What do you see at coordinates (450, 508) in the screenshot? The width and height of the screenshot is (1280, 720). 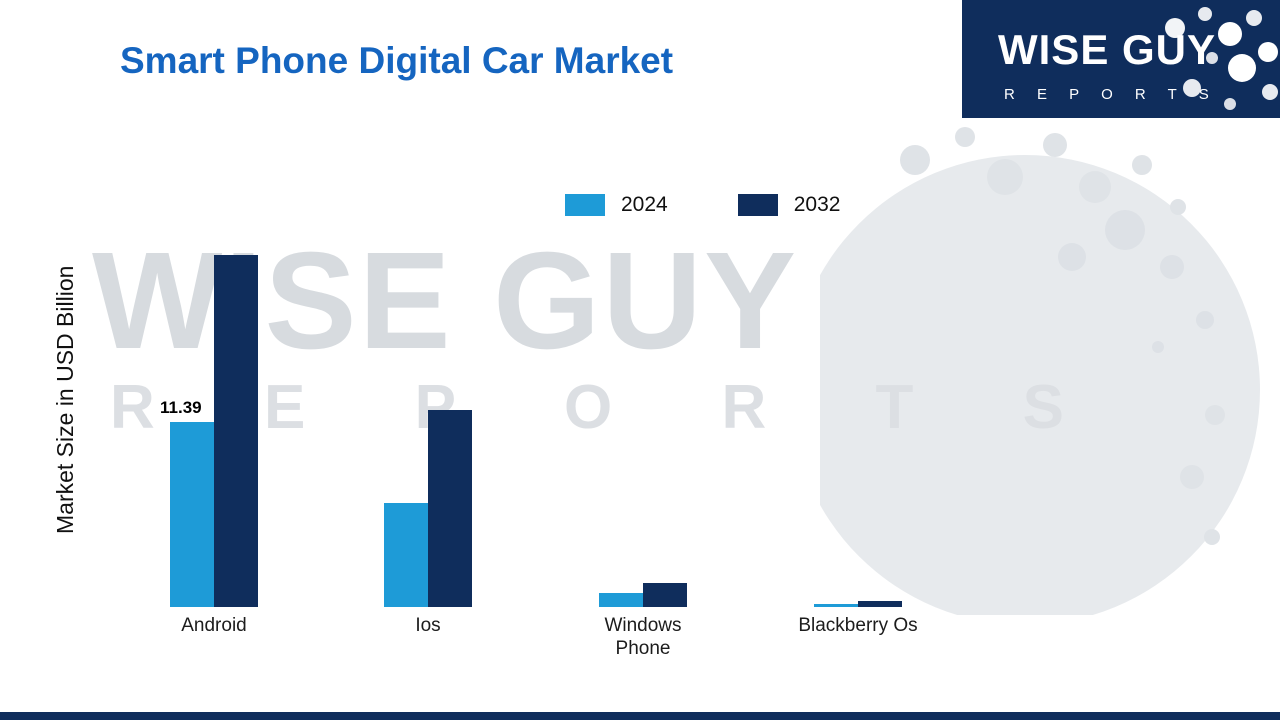 I see `bar-2032-ios` at bounding box center [450, 508].